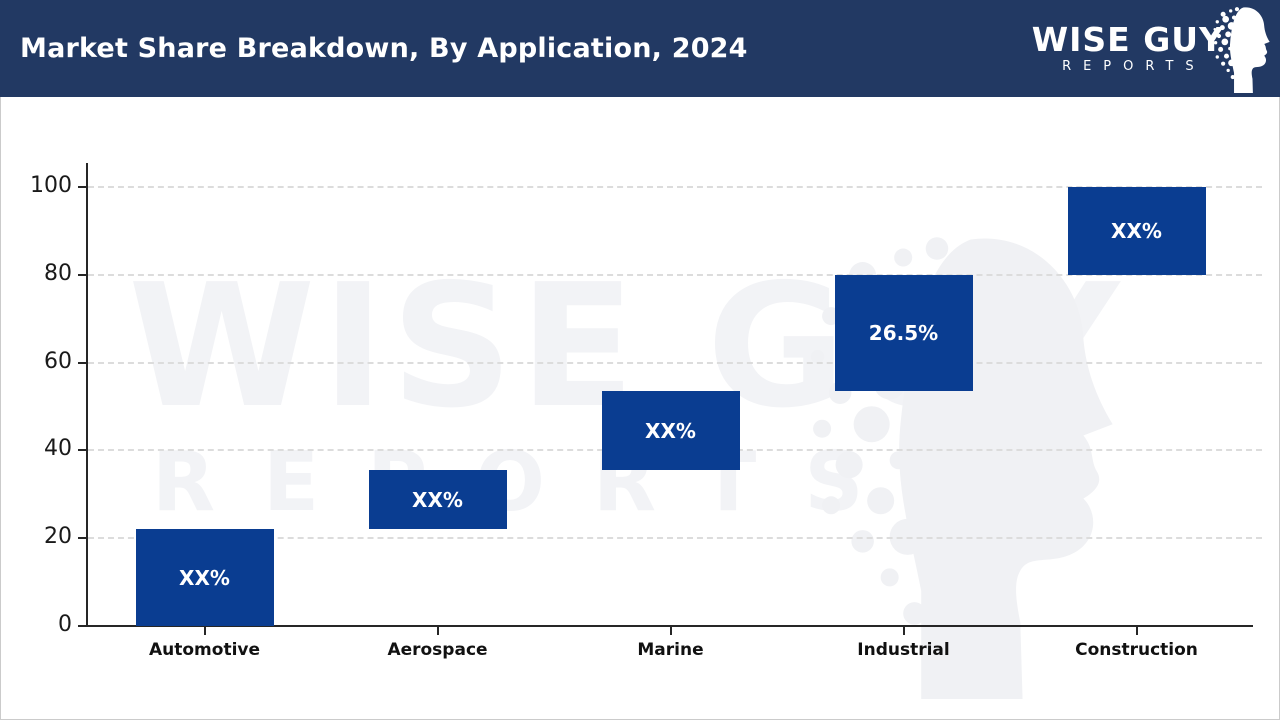 This screenshot has width=1280, height=720. I want to click on bar-automotive: XX%, so click(204, 577).